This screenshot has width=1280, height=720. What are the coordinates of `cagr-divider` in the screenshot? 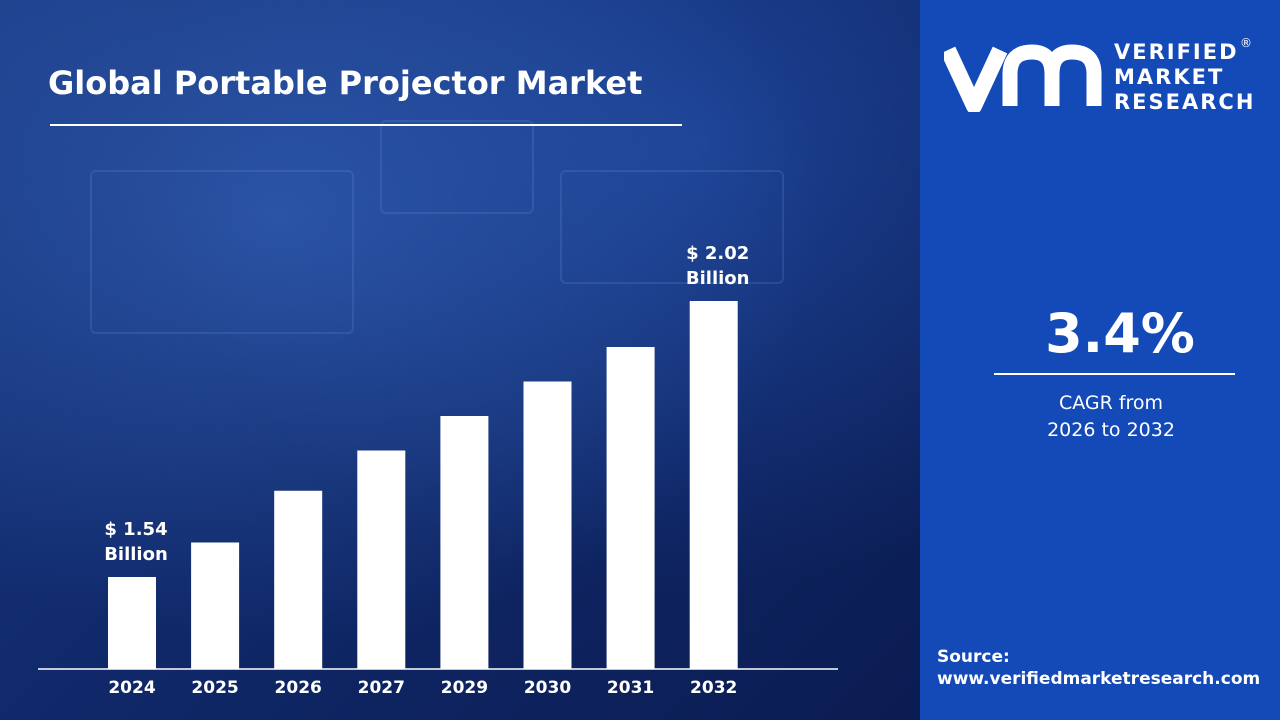 It's located at (1114, 374).